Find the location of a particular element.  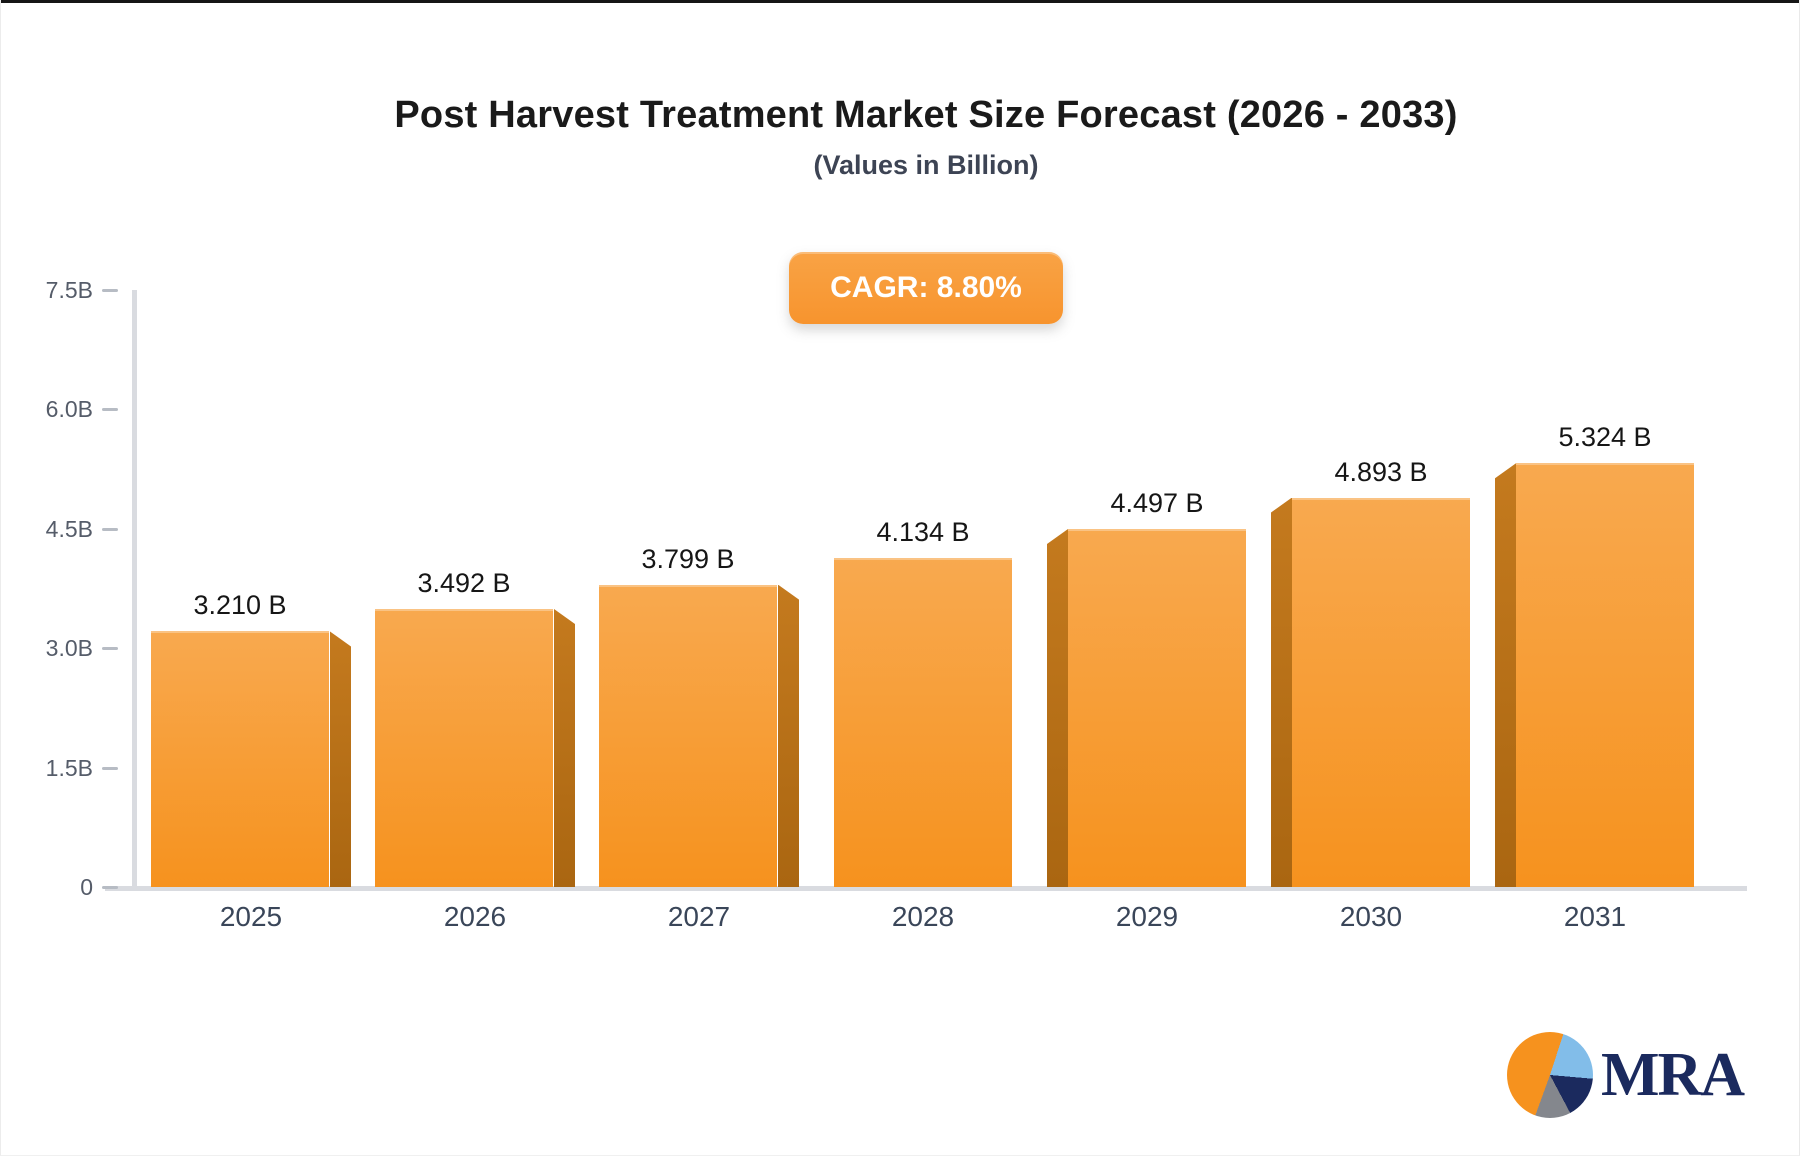

x-axis-line is located at coordinates (926, 888).